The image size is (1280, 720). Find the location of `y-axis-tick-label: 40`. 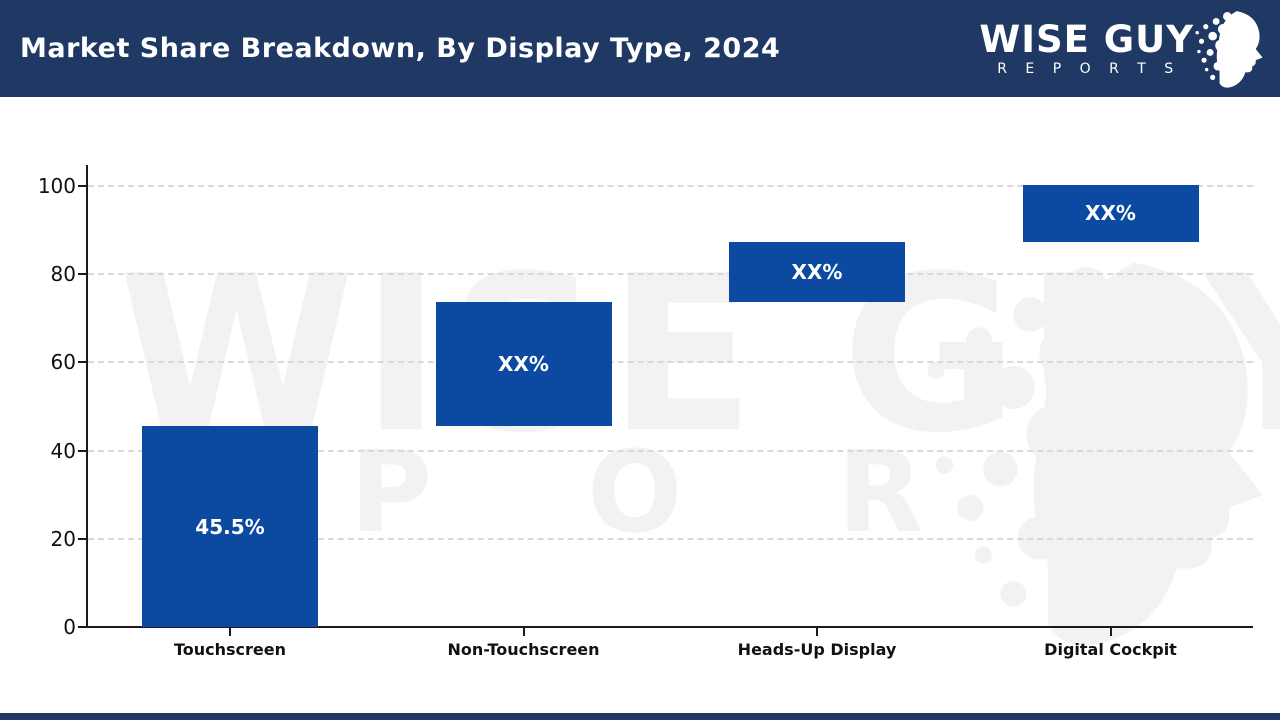

y-axis-tick-label: 40 is located at coordinates (63, 450).